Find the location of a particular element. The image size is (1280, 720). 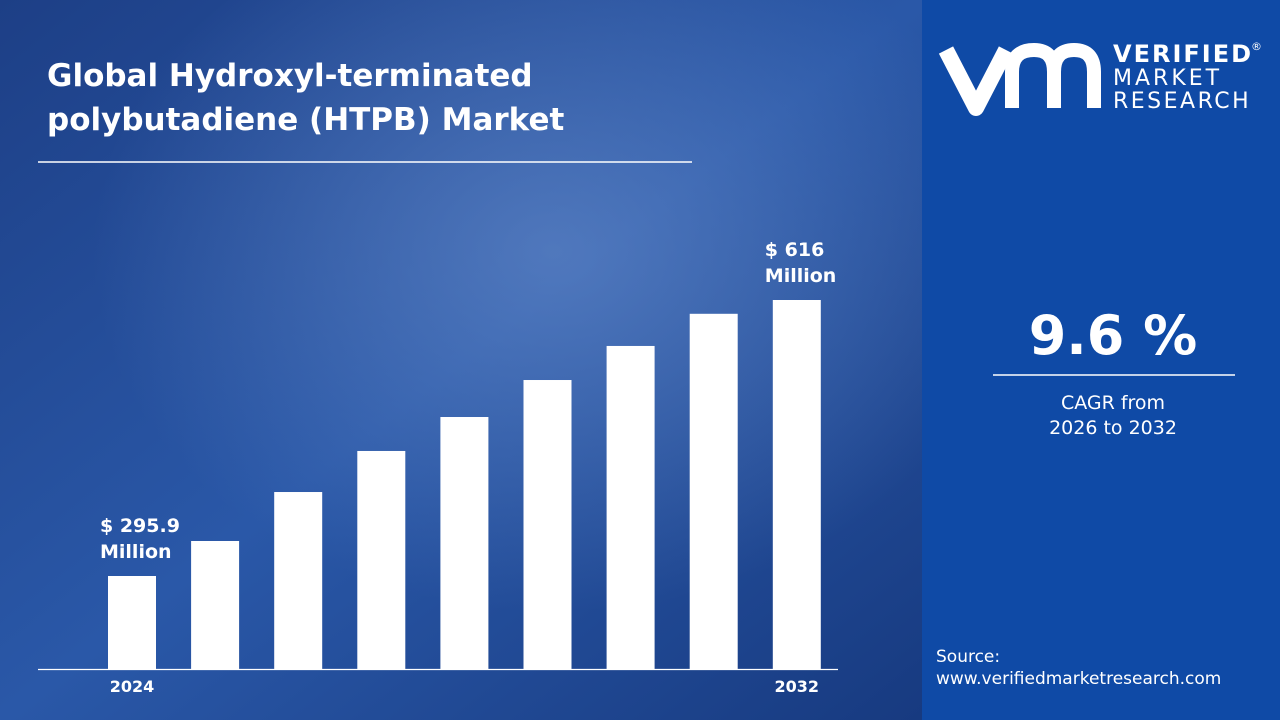

value-label: $ 616 Million is located at coordinates (801, 263).